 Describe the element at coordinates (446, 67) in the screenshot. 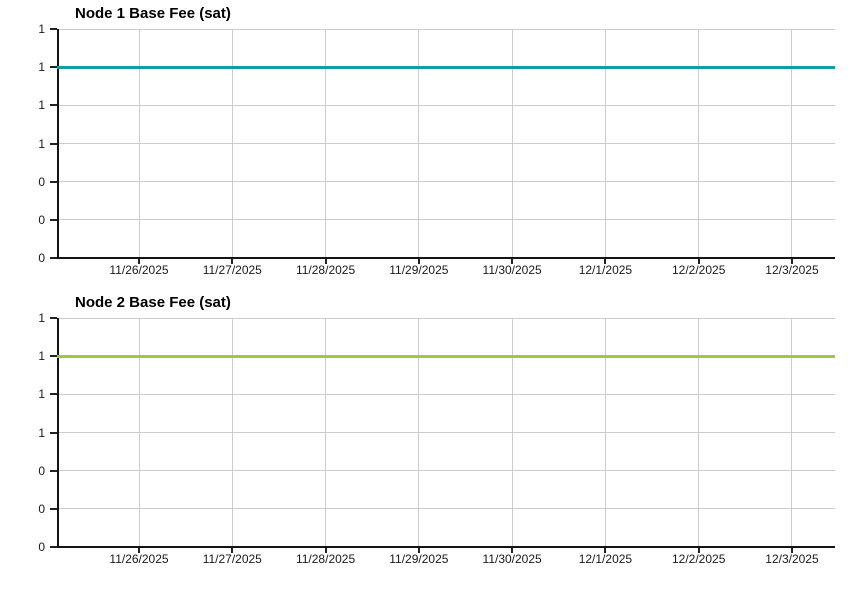

I see `series-line-node-1-base-fee` at that location.